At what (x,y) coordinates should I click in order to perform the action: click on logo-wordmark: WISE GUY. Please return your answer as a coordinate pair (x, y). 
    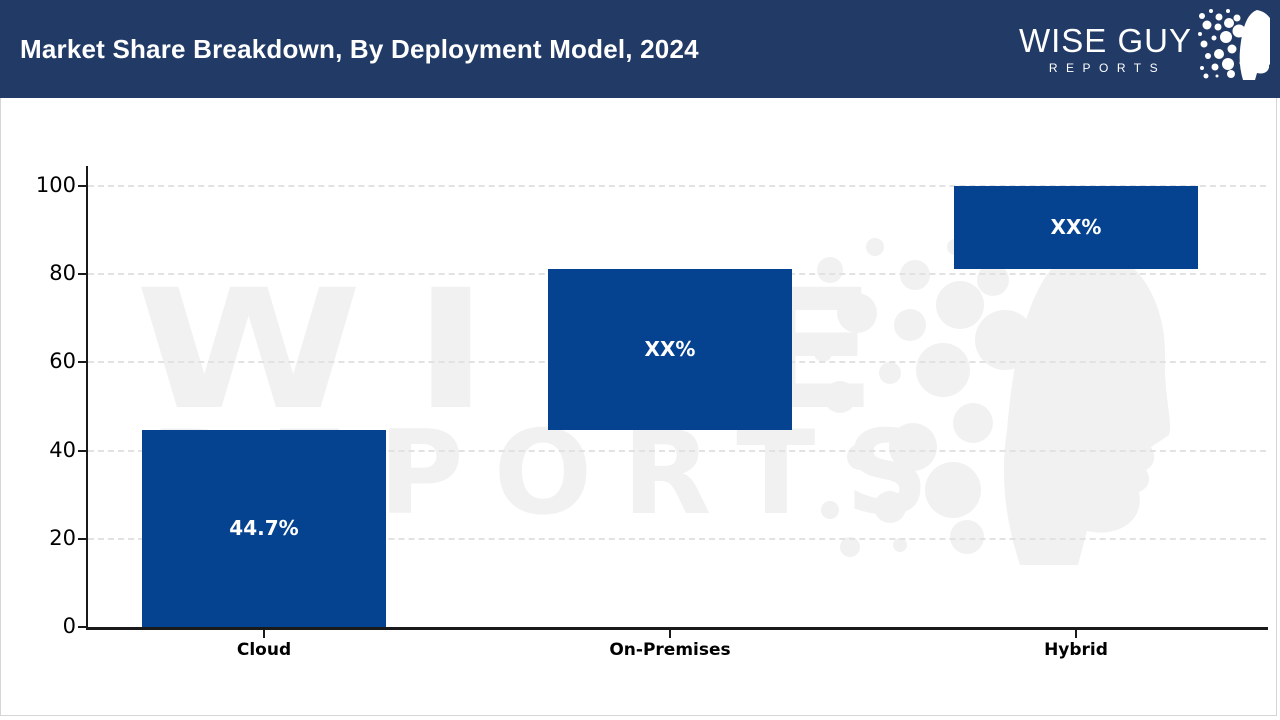
    Looking at the image, I should click on (1105, 40).